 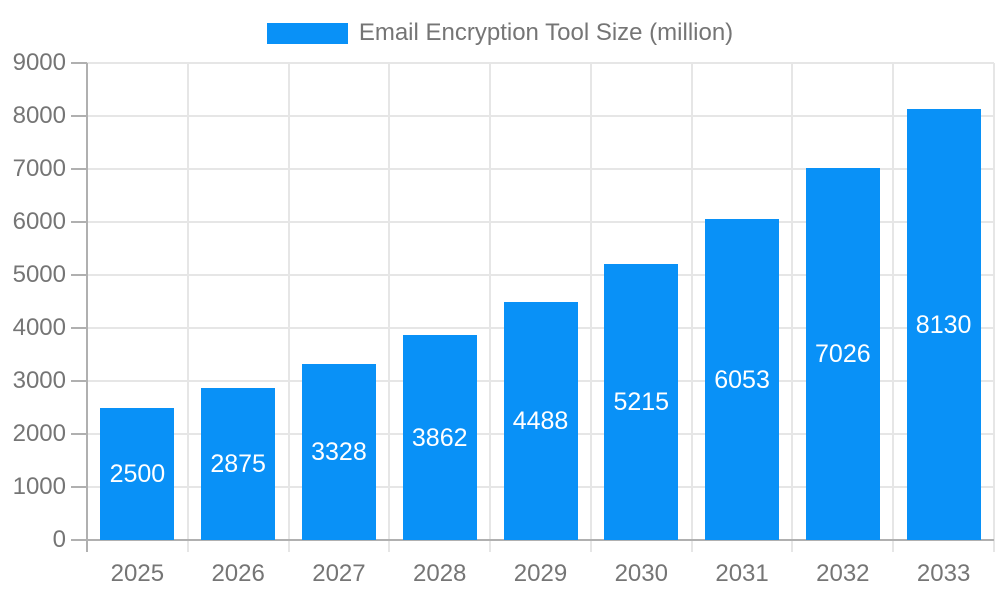 I want to click on x-tick-label: 2031, so click(x=742, y=573).